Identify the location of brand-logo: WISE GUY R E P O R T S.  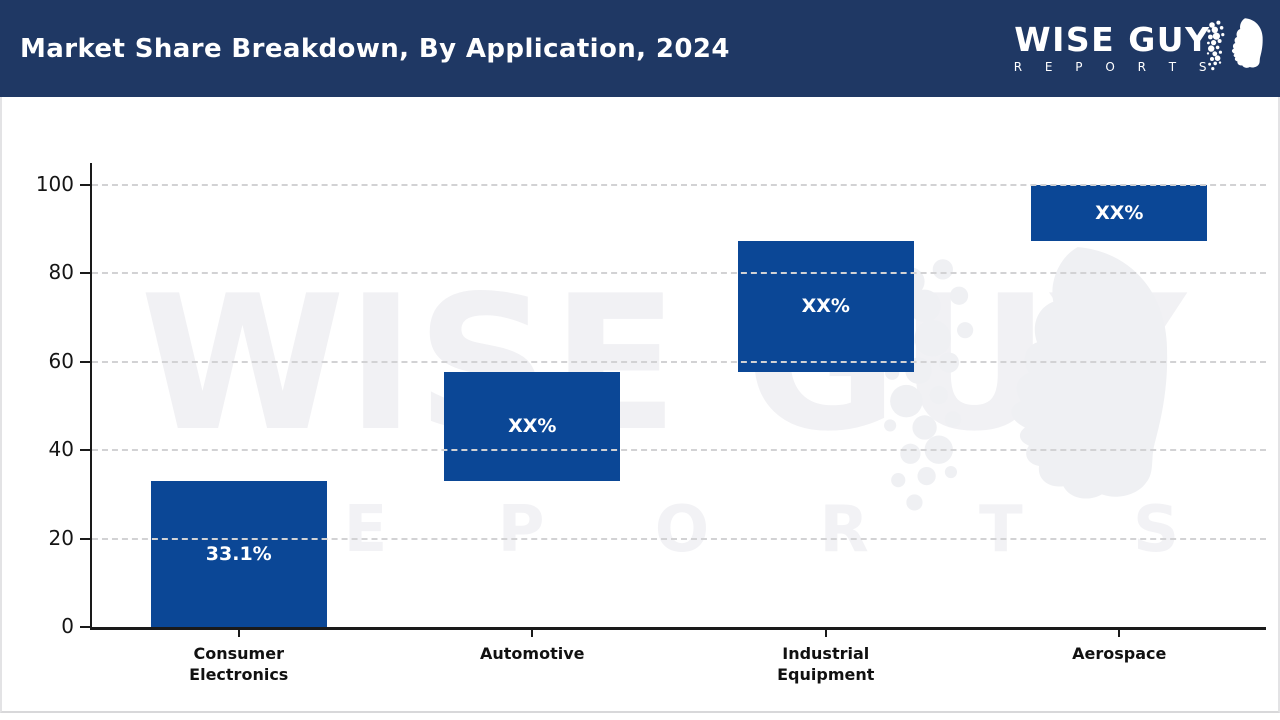
(1144, 49).